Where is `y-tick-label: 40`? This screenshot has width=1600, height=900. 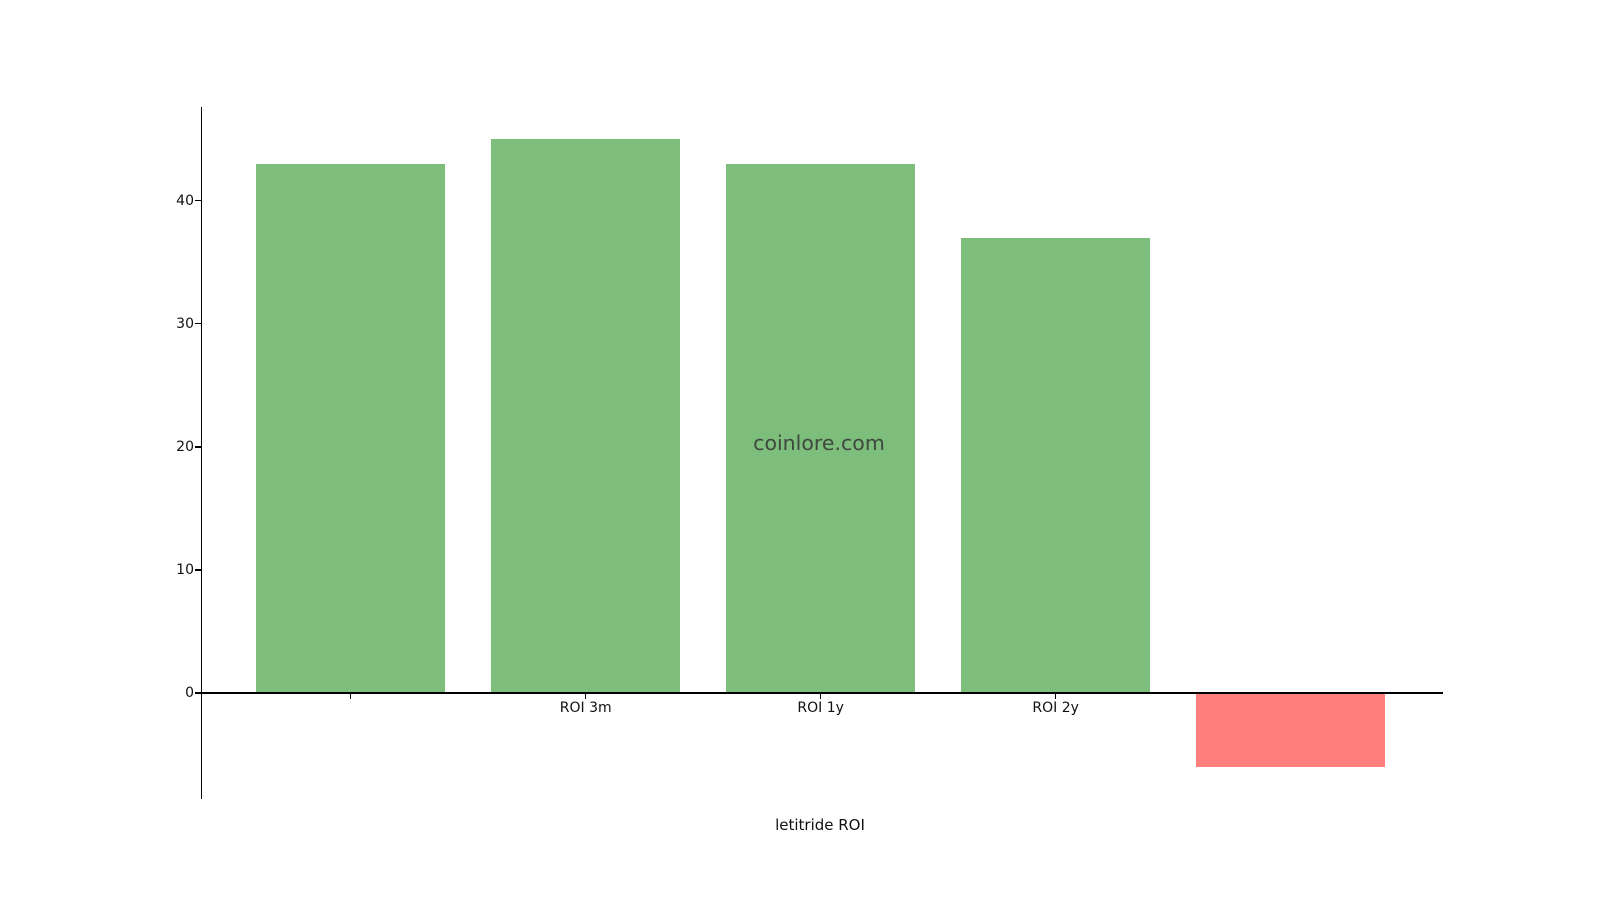 y-tick-label: 40 is located at coordinates (185, 200).